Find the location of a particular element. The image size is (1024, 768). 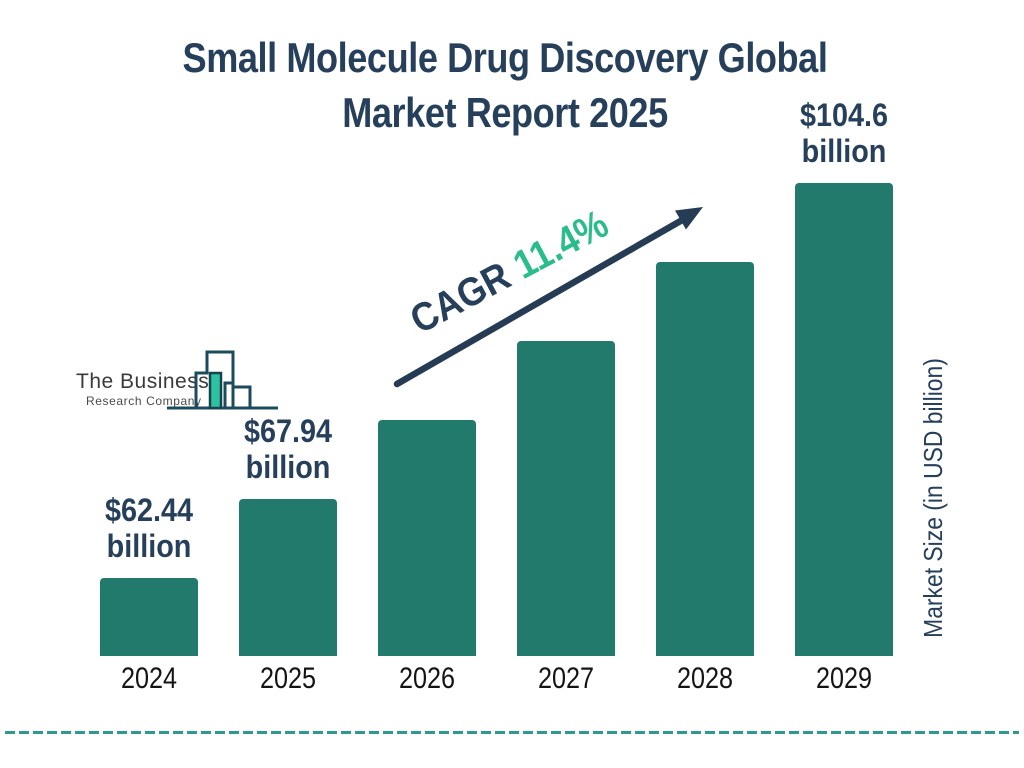

x-axis-label-2027: 2027 is located at coordinates (566, 678).